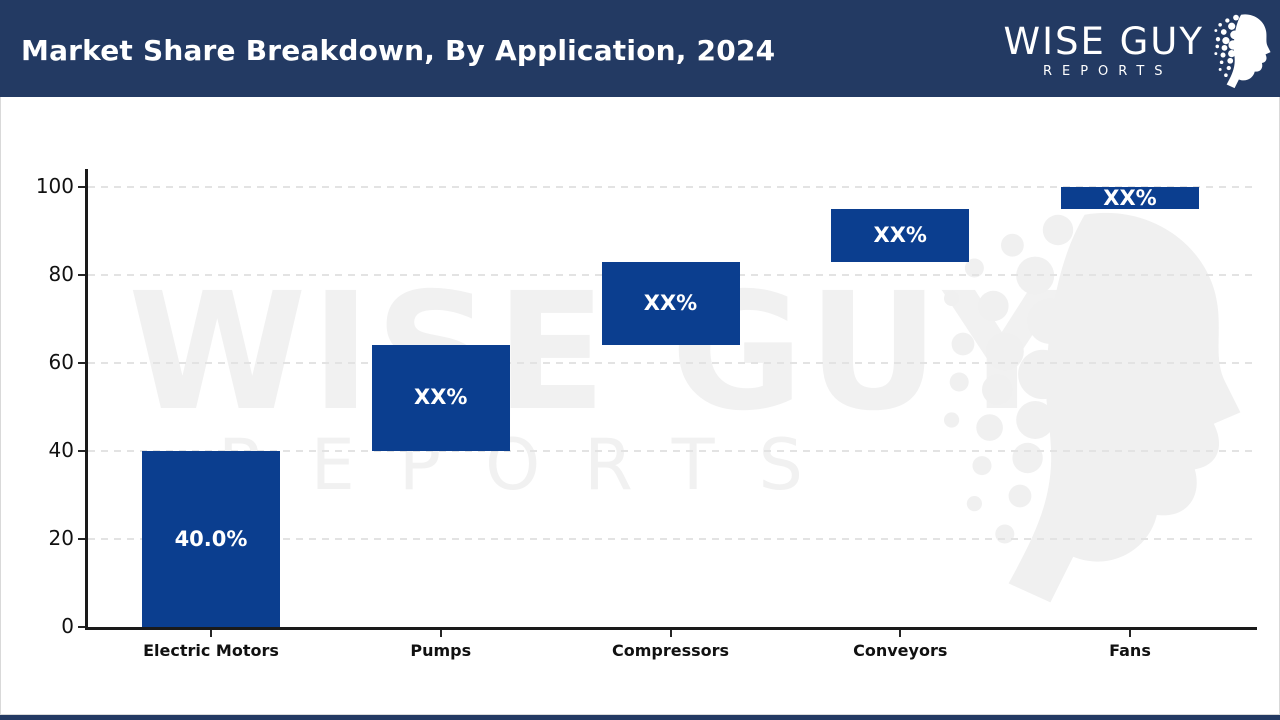 This screenshot has width=1280, height=720. Describe the element at coordinates (671, 628) in the screenshot. I see `x-axis-line` at that location.